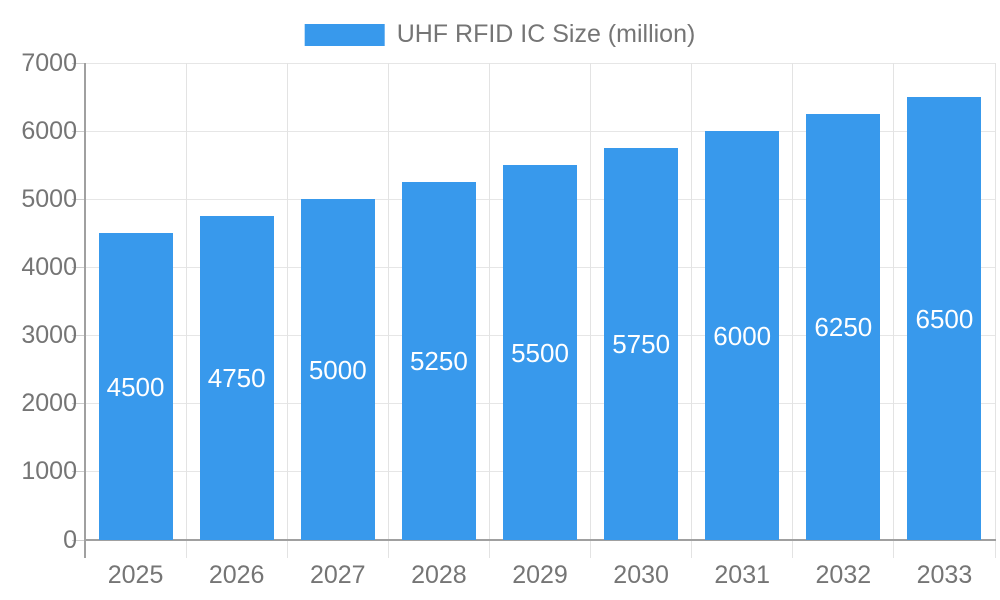 The height and width of the screenshot is (600, 1000). What do you see at coordinates (236, 575) in the screenshot?
I see `x-axis-label-2026: 2026` at bounding box center [236, 575].